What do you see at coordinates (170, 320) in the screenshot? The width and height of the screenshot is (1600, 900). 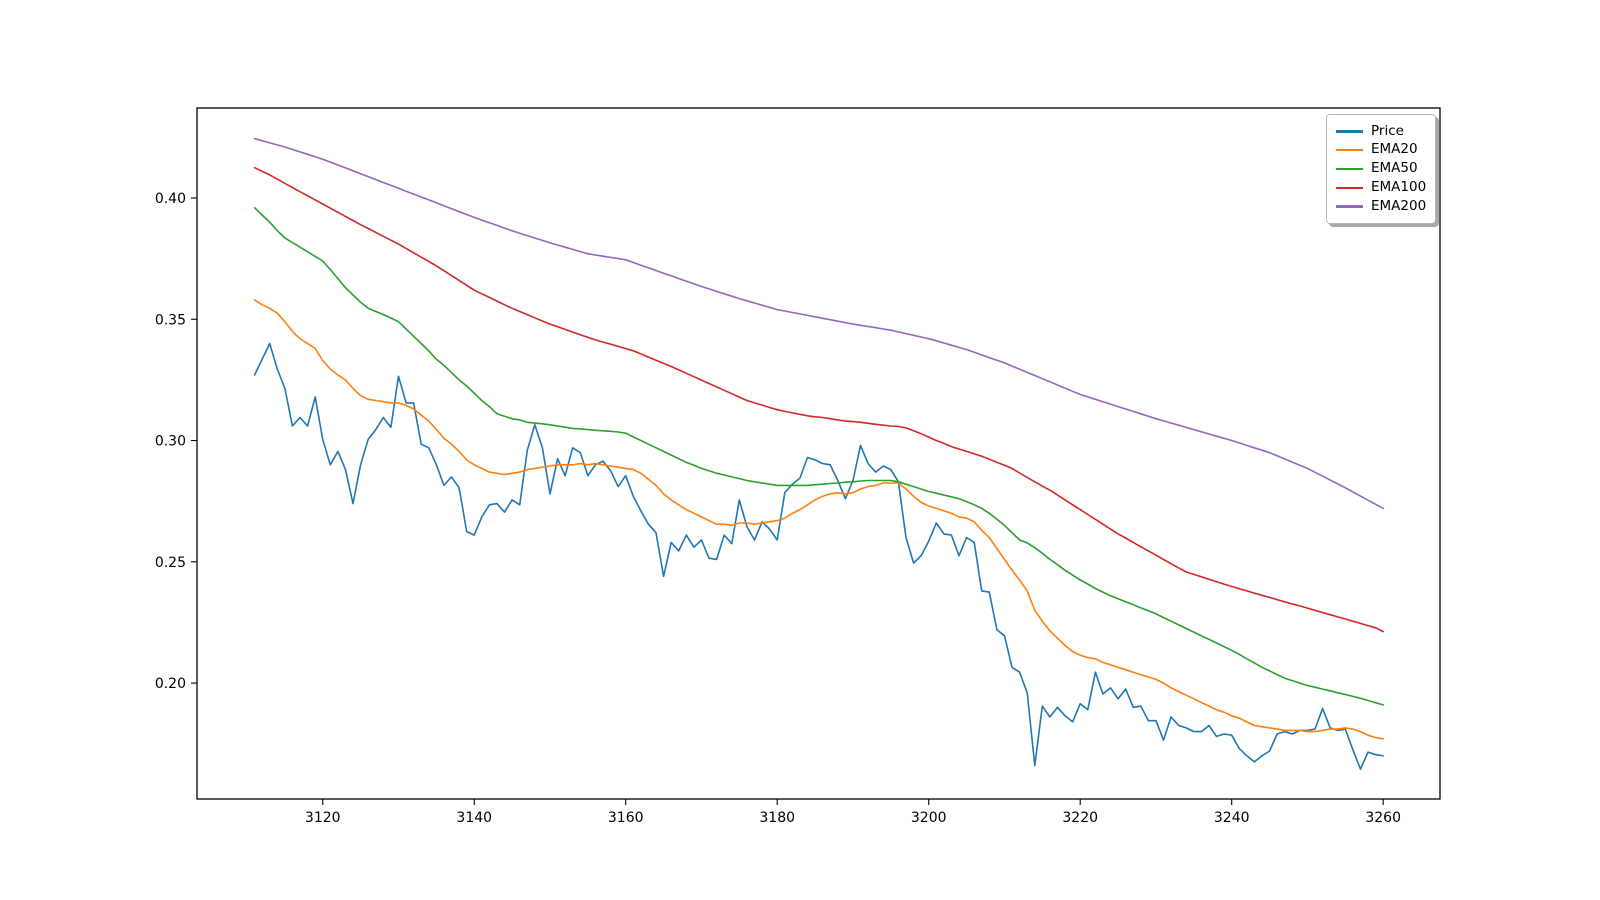 I see `y-tick-label: 0.35` at bounding box center [170, 320].